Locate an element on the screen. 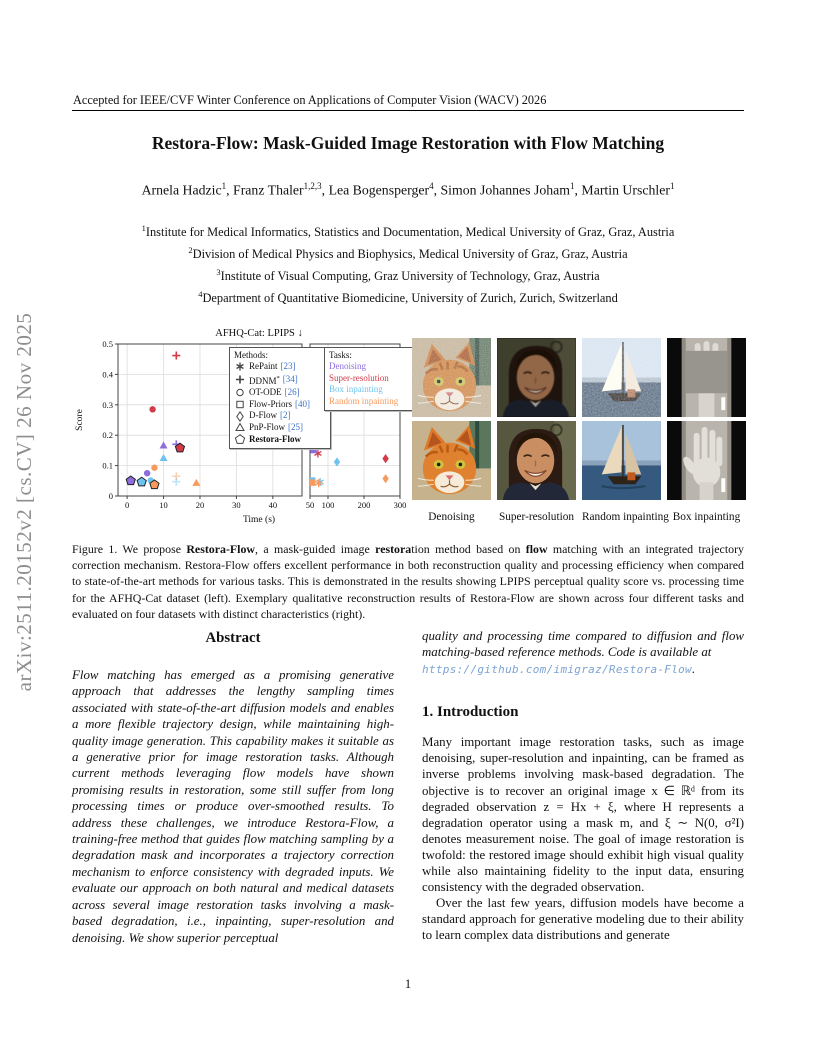 Image resolution: width=816 pixels, height=1056 pixels. svg-text: 300 is located at coordinates (400, 505).